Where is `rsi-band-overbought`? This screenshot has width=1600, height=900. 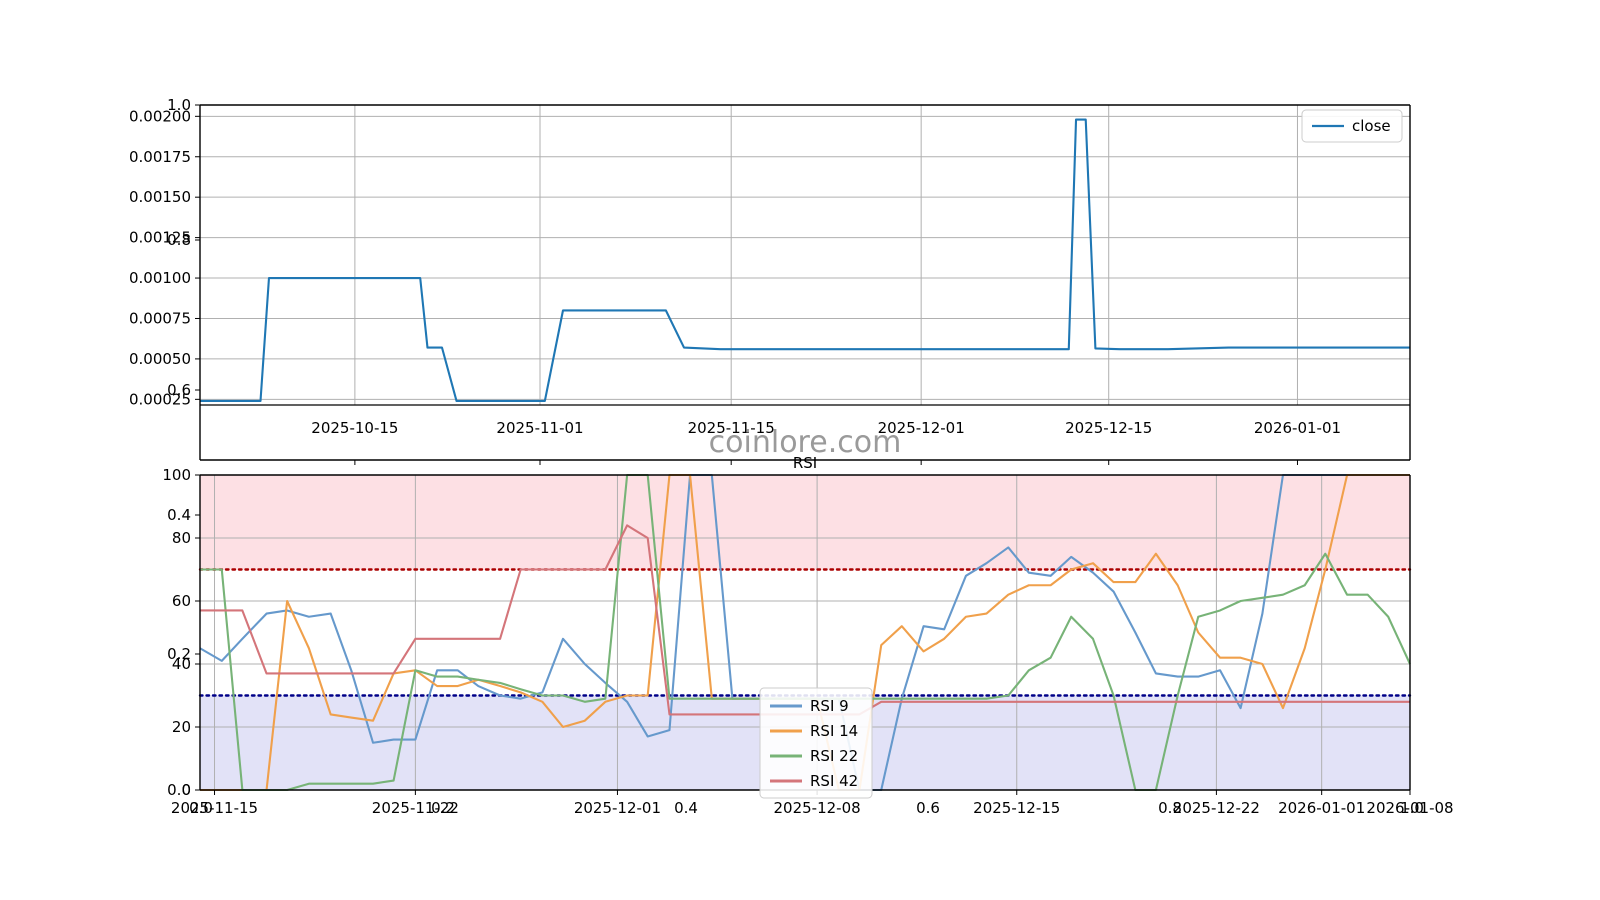 rsi-band-overbought is located at coordinates (805, 522).